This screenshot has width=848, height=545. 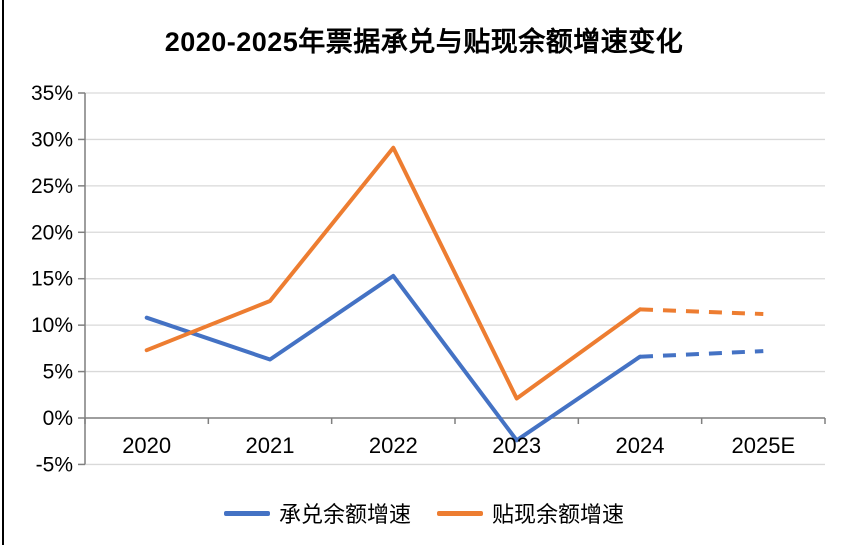 What do you see at coordinates (460, 513) in the screenshot?
I see `legend-line-swatch-discount` at bounding box center [460, 513].